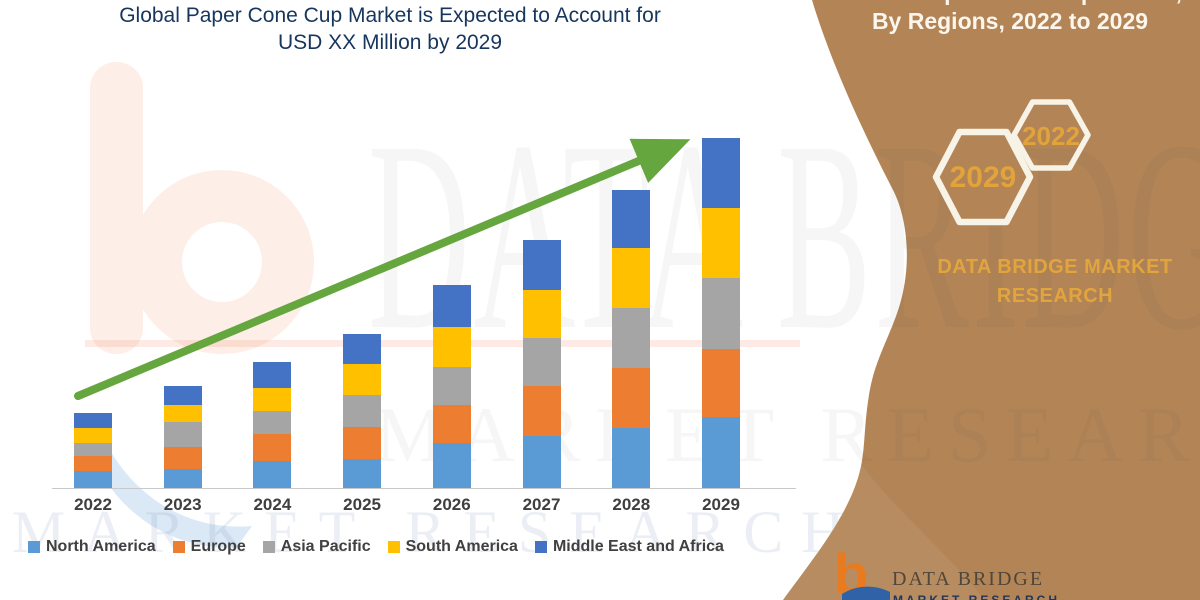 Image resolution: width=1200 pixels, height=600 pixels. What do you see at coordinates (93, 504) in the screenshot?
I see `x-axis-label: 2022` at bounding box center [93, 504].